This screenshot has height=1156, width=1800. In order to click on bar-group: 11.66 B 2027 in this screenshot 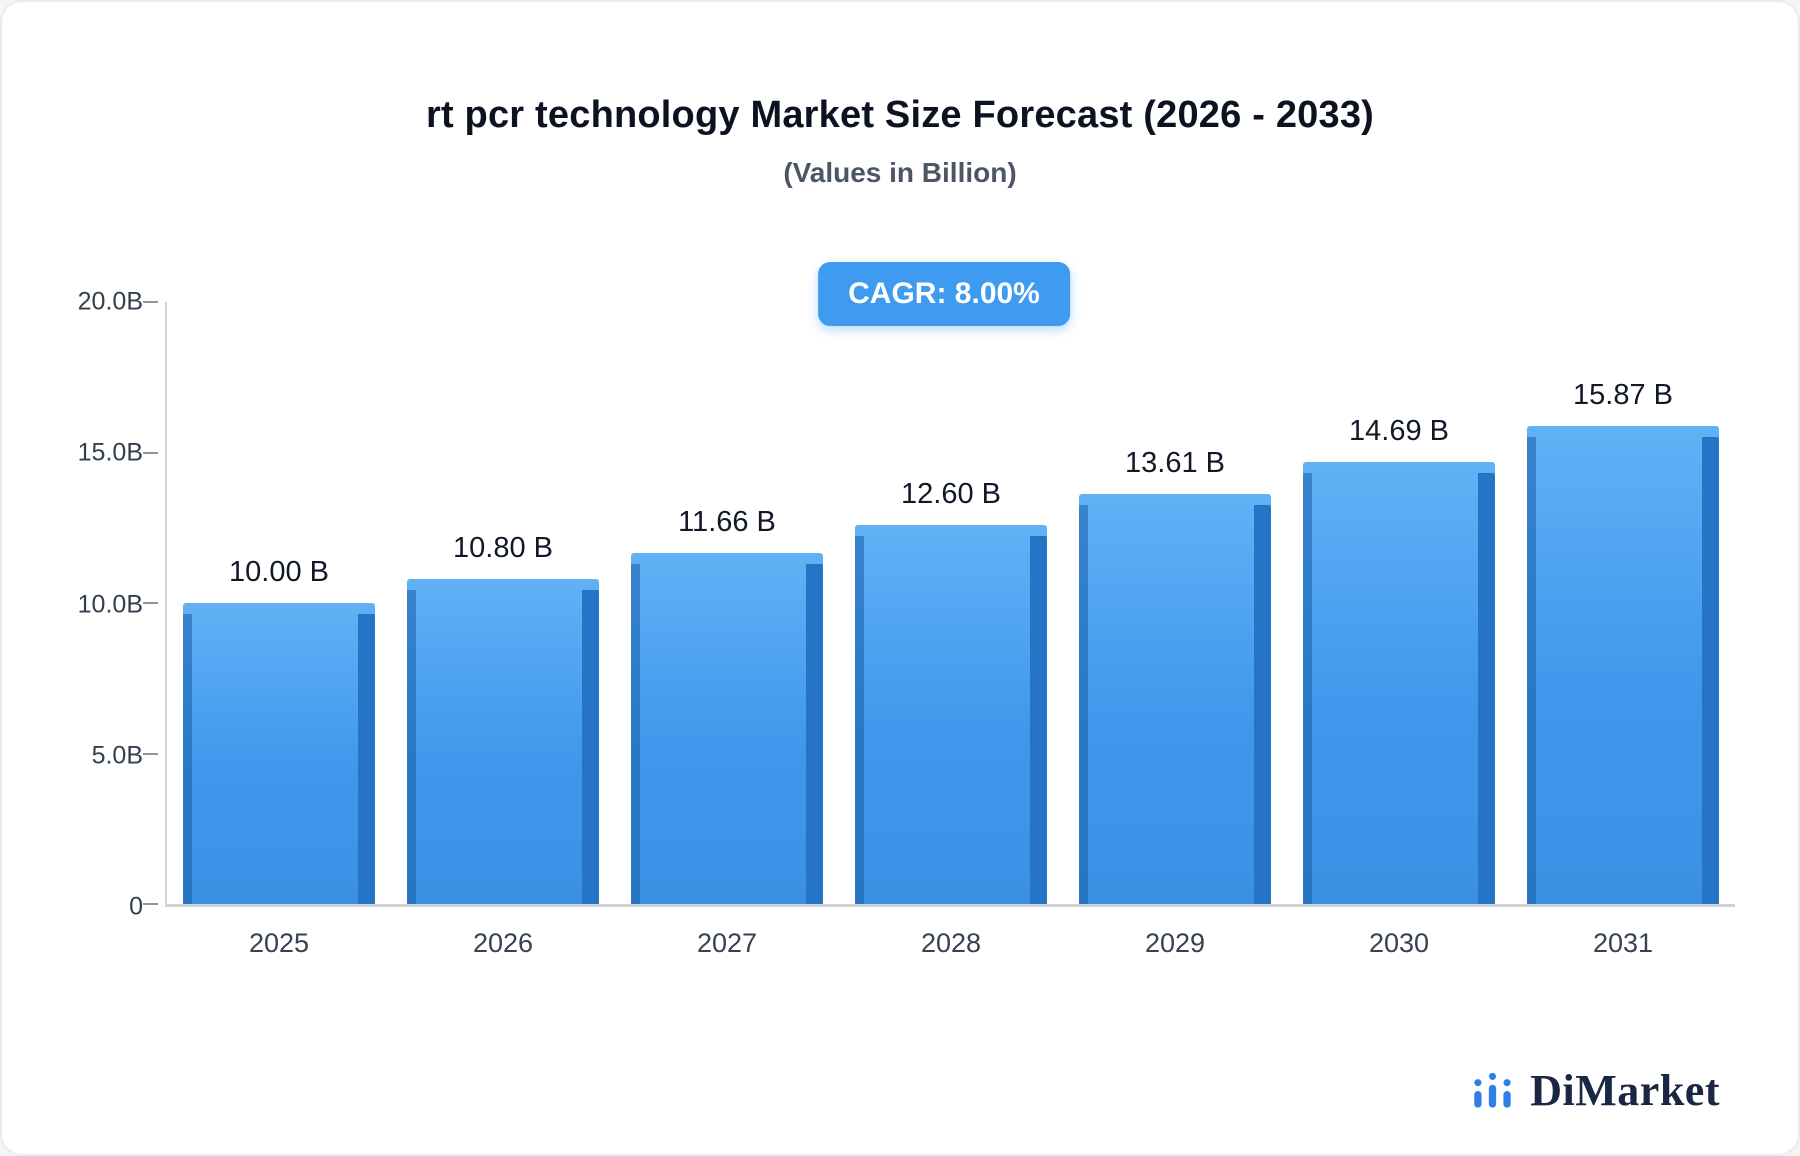, I will do `click(727, 630)`.